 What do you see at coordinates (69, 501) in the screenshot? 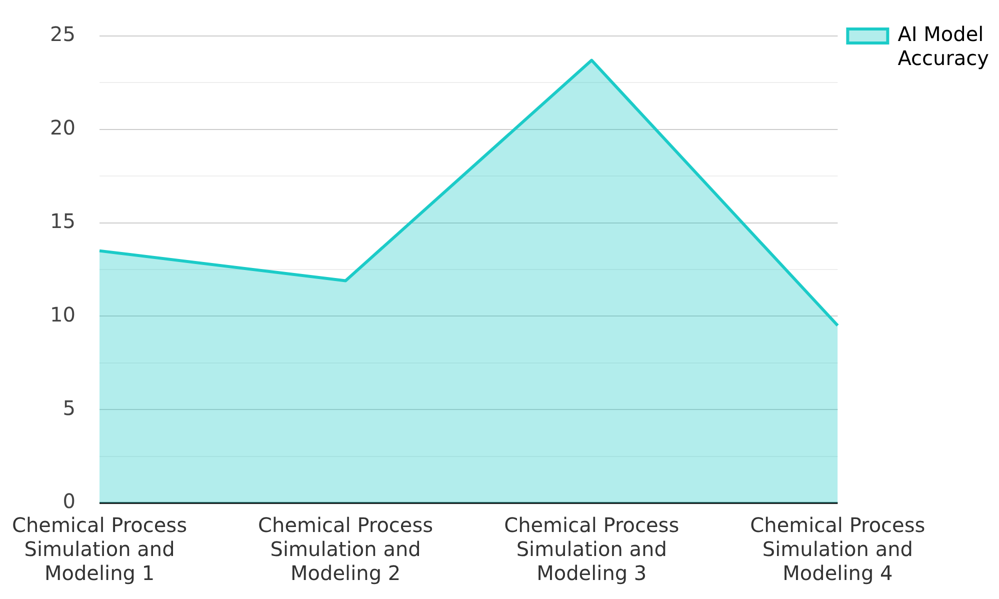
I see `y-tick-label: 0` at bounding box center [69, 501].